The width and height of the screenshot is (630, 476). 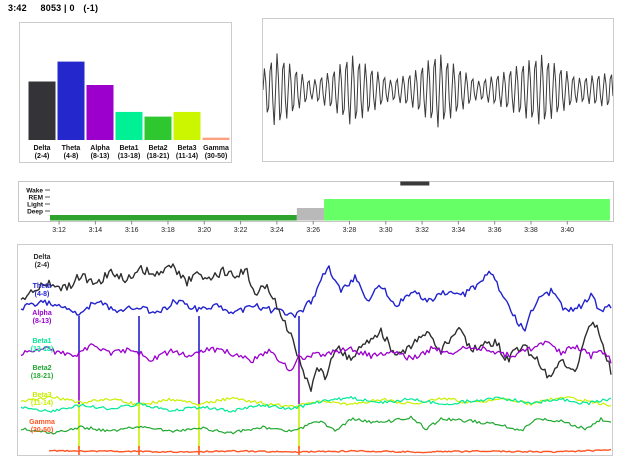 What do you see at coordinates (34, 191) in the screenshot?
I see `stage-label-wake: Wake` at bounding box center [34, 191].